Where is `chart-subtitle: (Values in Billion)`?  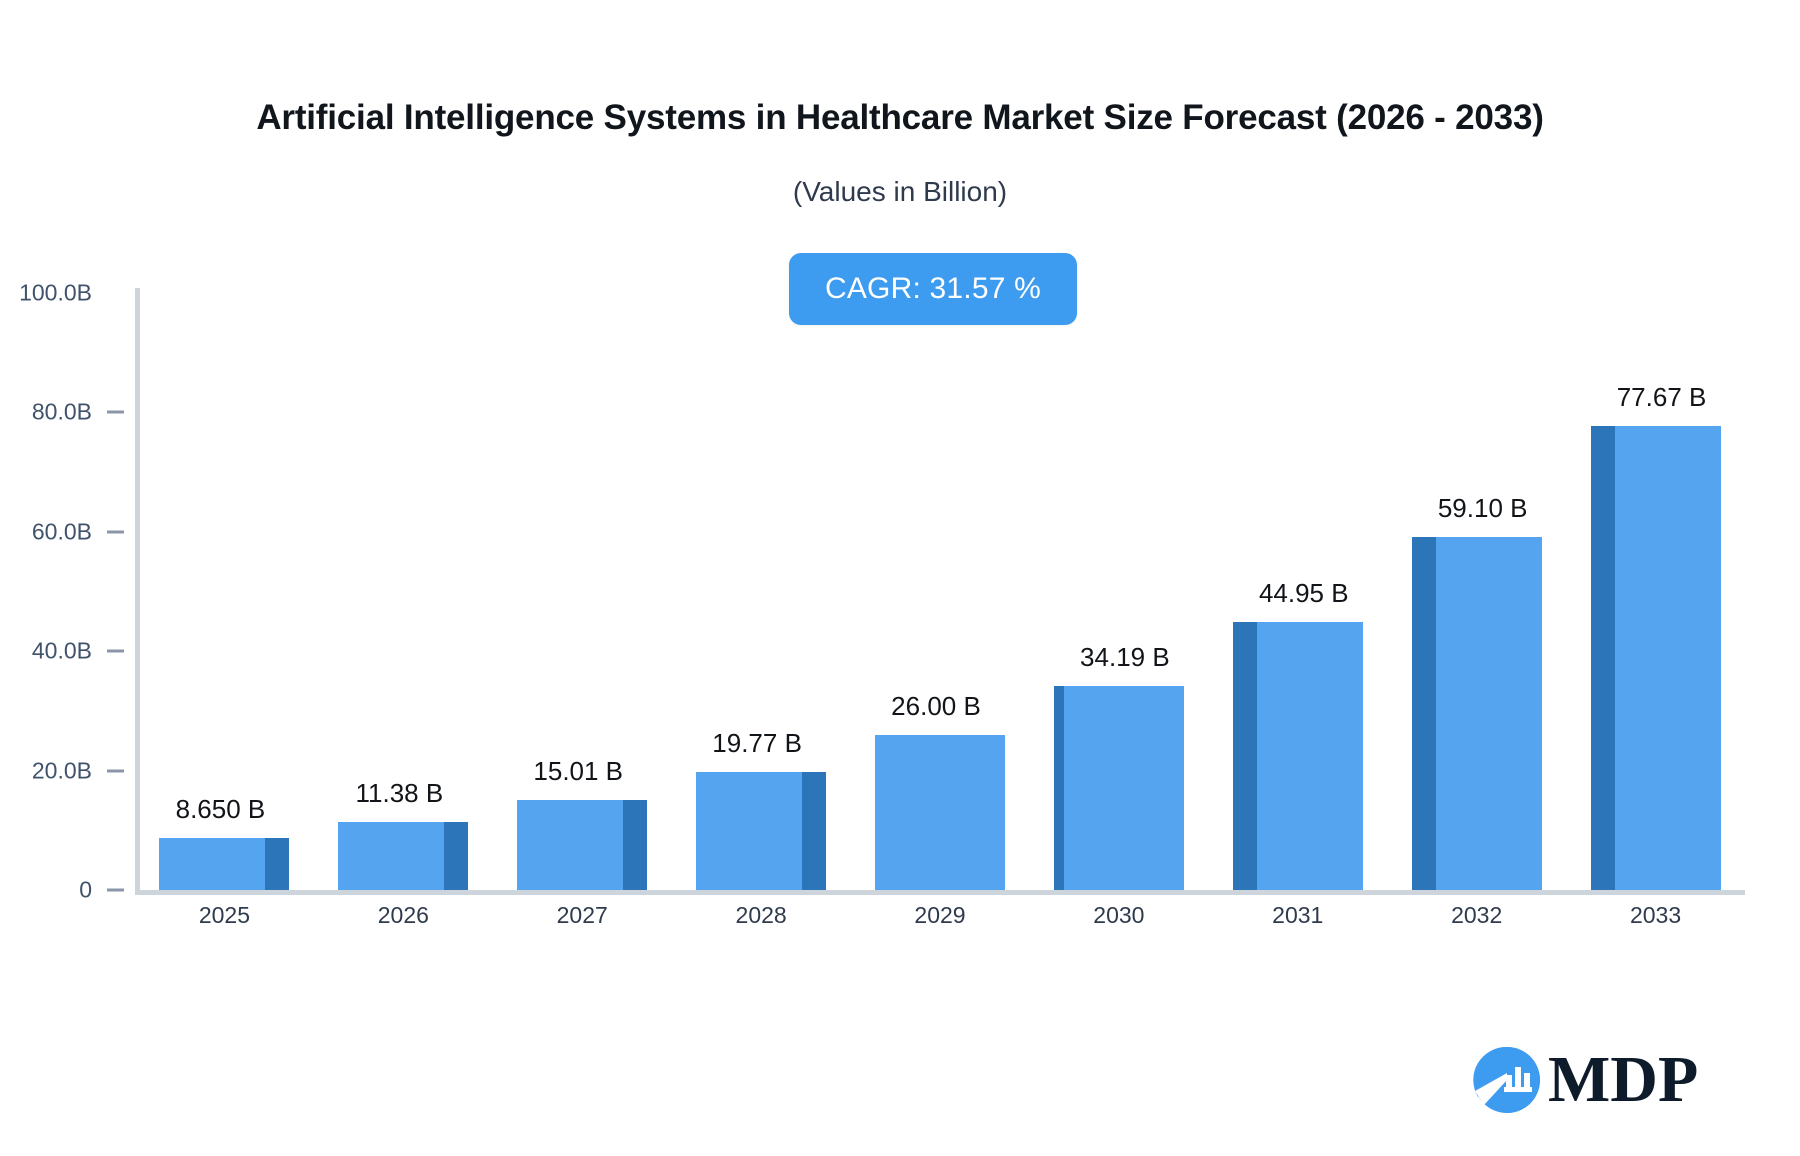 chart-subtitle: (Values in Billion) is located at coordinates (900, 191).